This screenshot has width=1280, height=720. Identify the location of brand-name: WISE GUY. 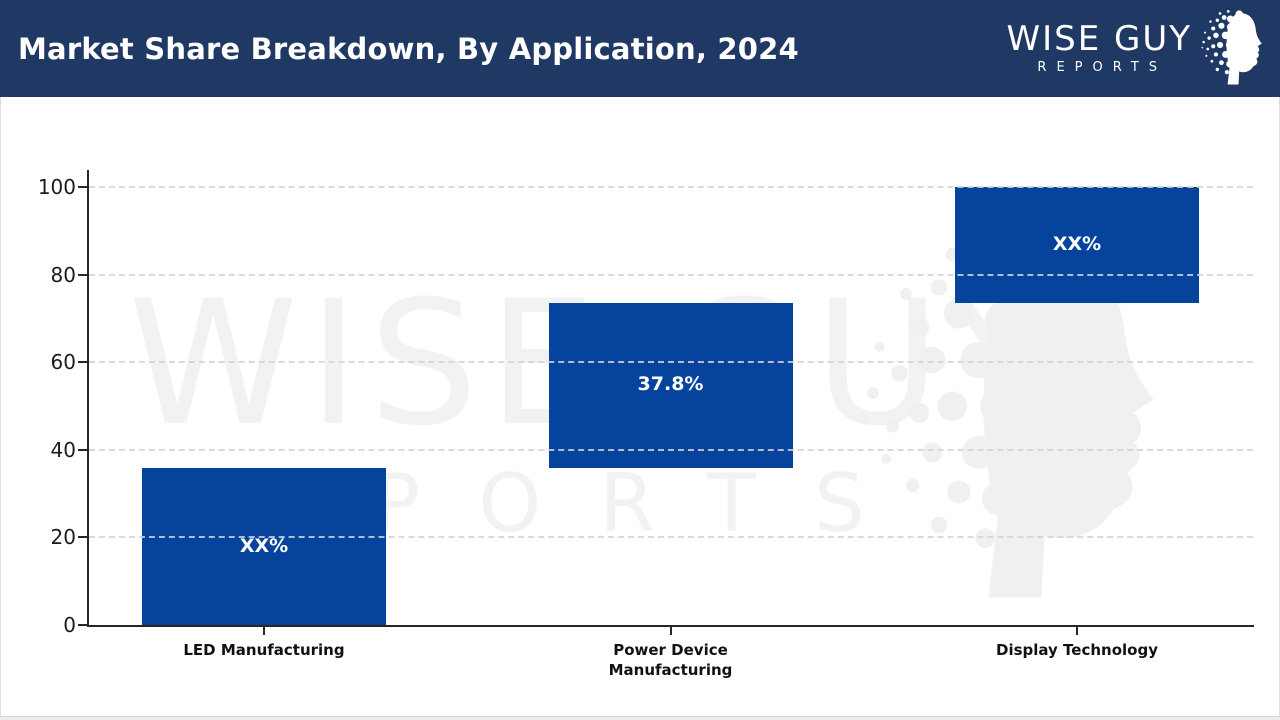
(1099, 39).